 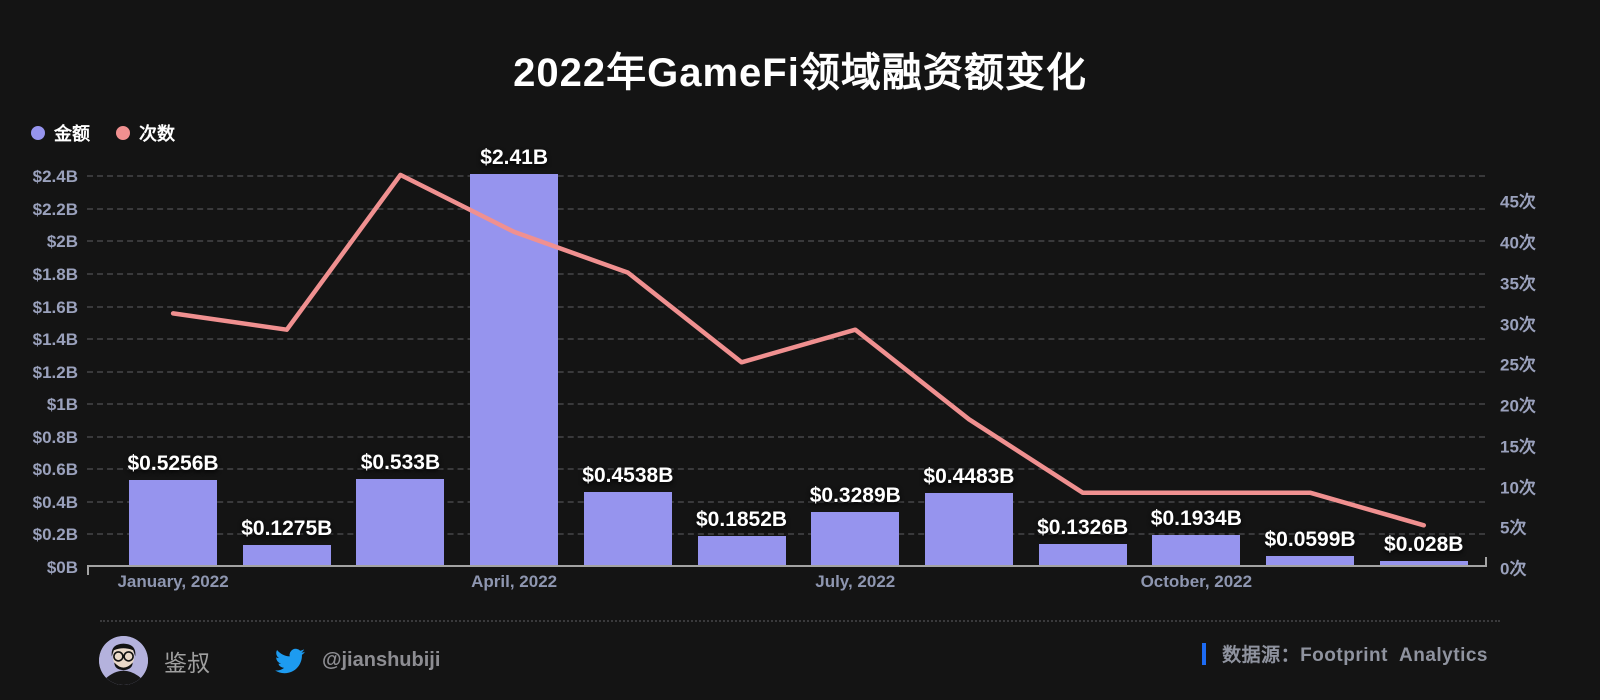 I want to click on x-tick-label: January, 2022, so click(x=173, y=581).